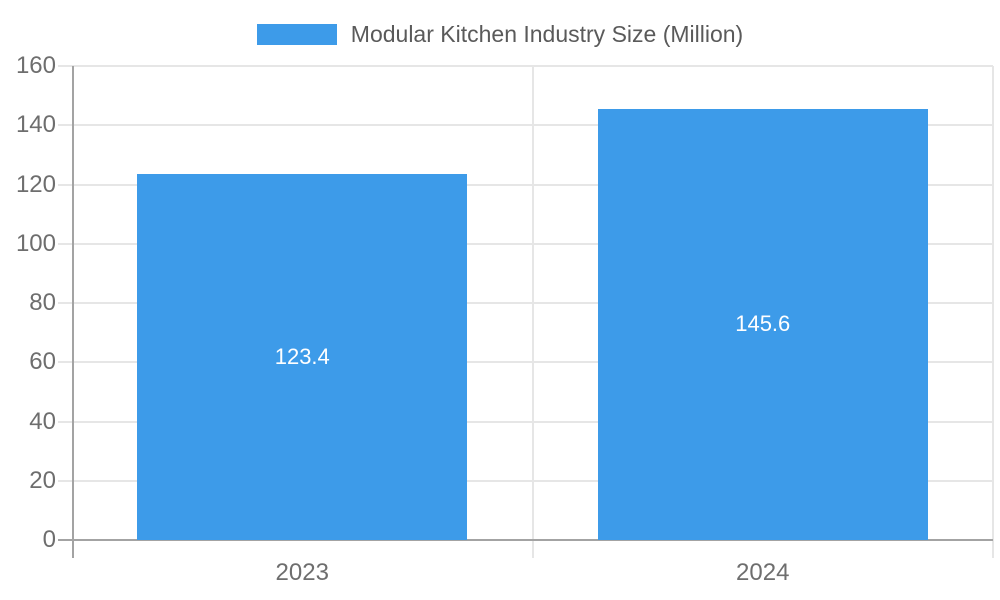 This screenshot has height=600, width=1000. What do you see at coordinates (42, 362) in the screenshot?
I see `y-axis-tick-label: 60` at bounding box center [42, 362].